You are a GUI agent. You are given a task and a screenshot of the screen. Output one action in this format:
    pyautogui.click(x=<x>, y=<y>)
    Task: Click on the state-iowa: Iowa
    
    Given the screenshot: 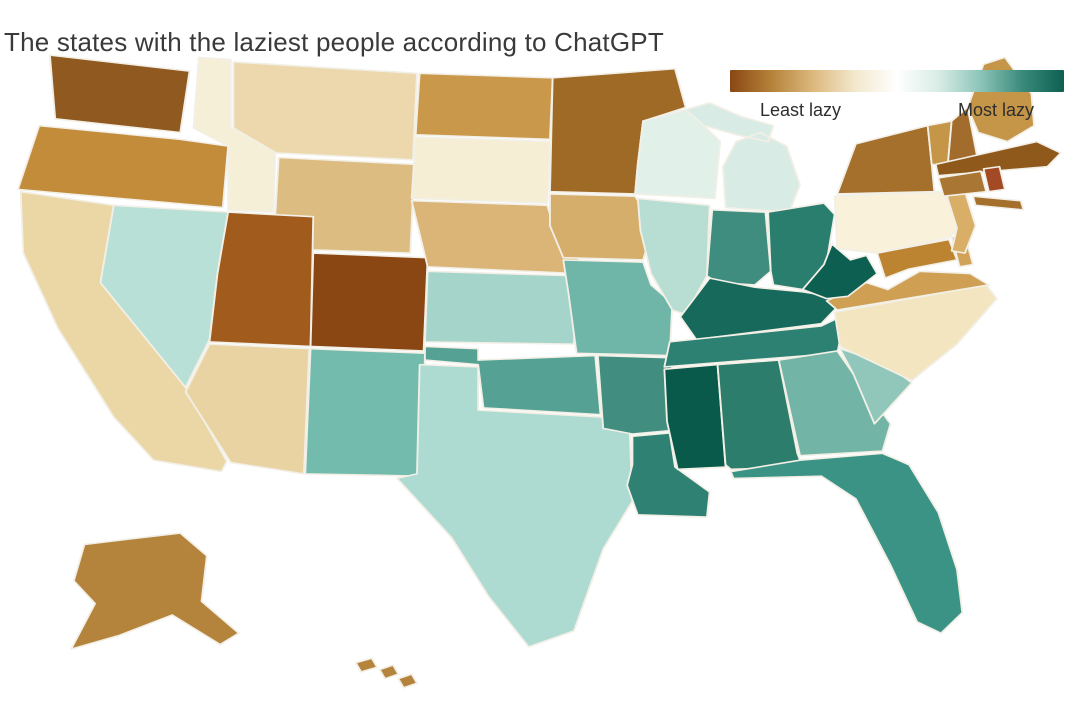 What is the action you would take?
    pyautogui.click(x=602, y=227)
    